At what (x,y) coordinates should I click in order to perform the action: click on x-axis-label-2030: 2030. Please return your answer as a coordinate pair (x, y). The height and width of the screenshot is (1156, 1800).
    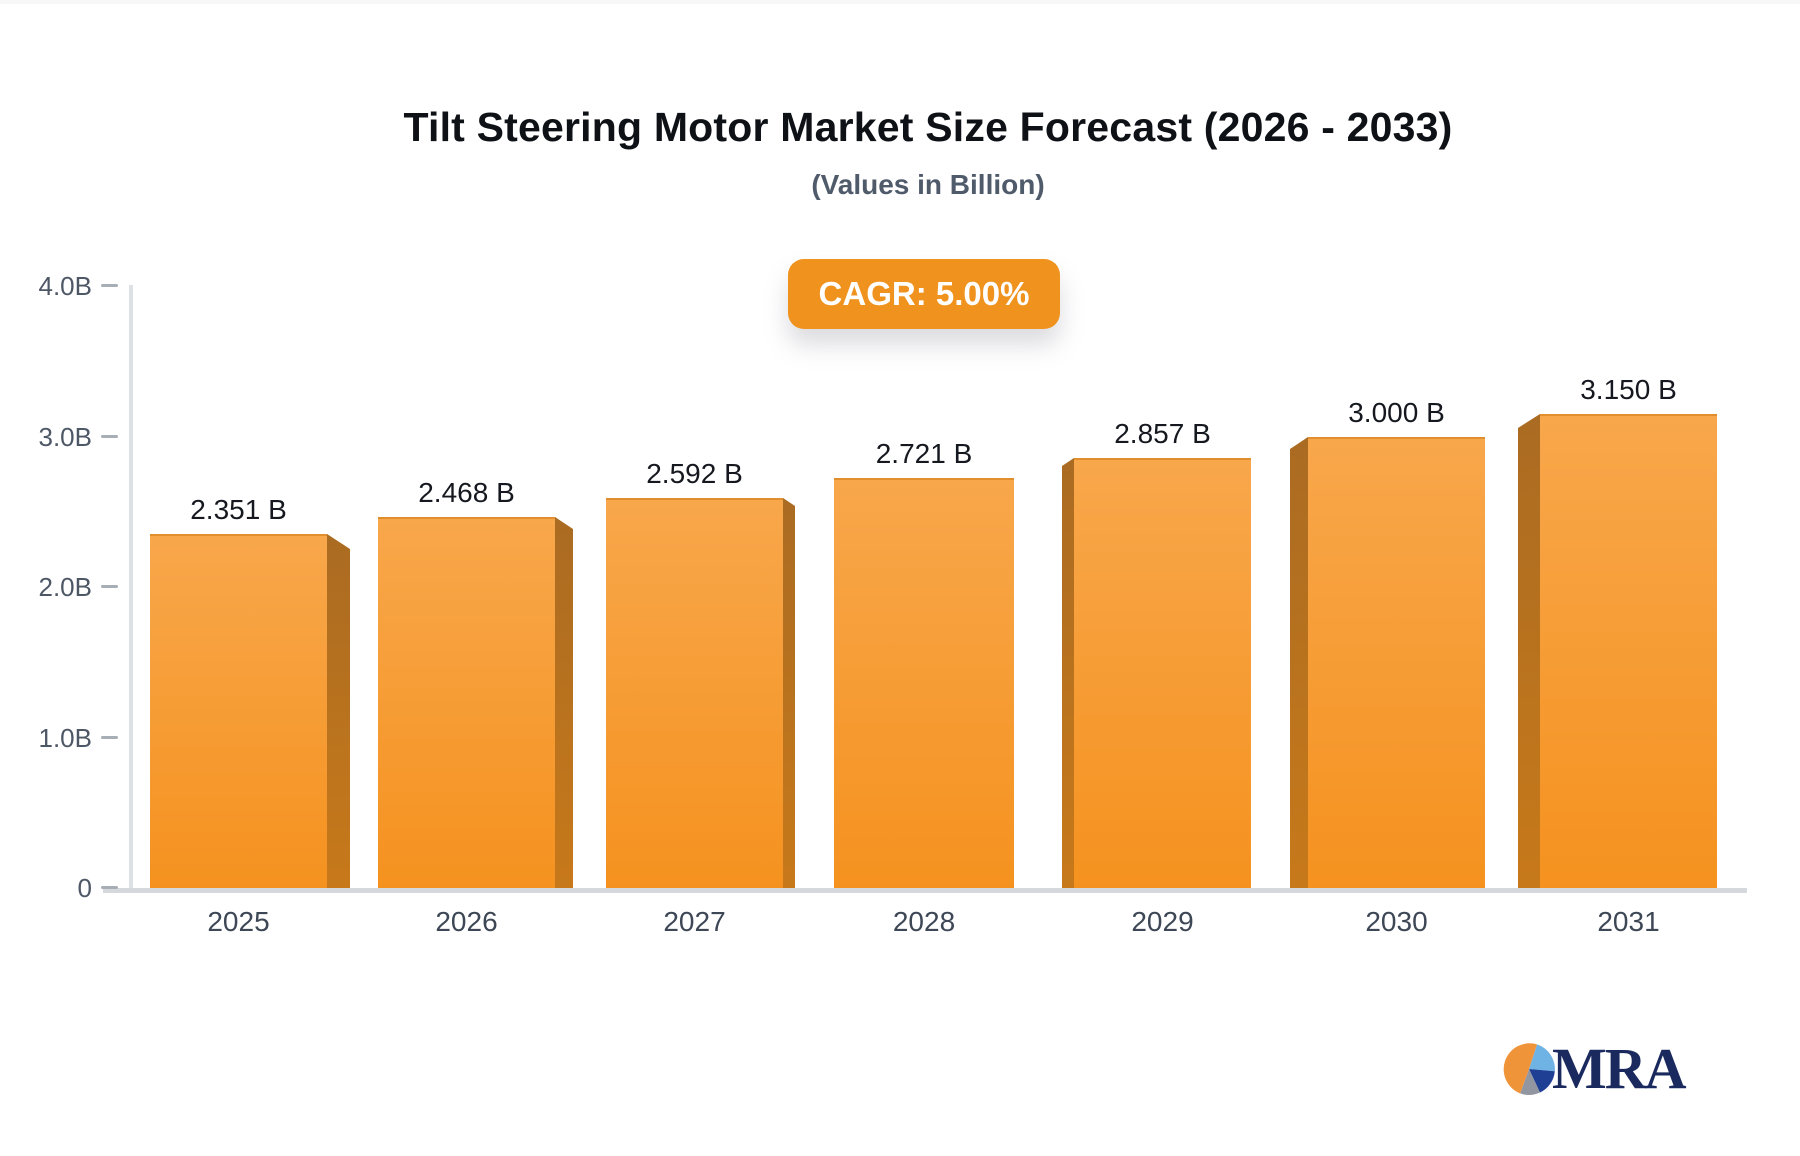
    Looking at the image, I should click on (1396, 921).